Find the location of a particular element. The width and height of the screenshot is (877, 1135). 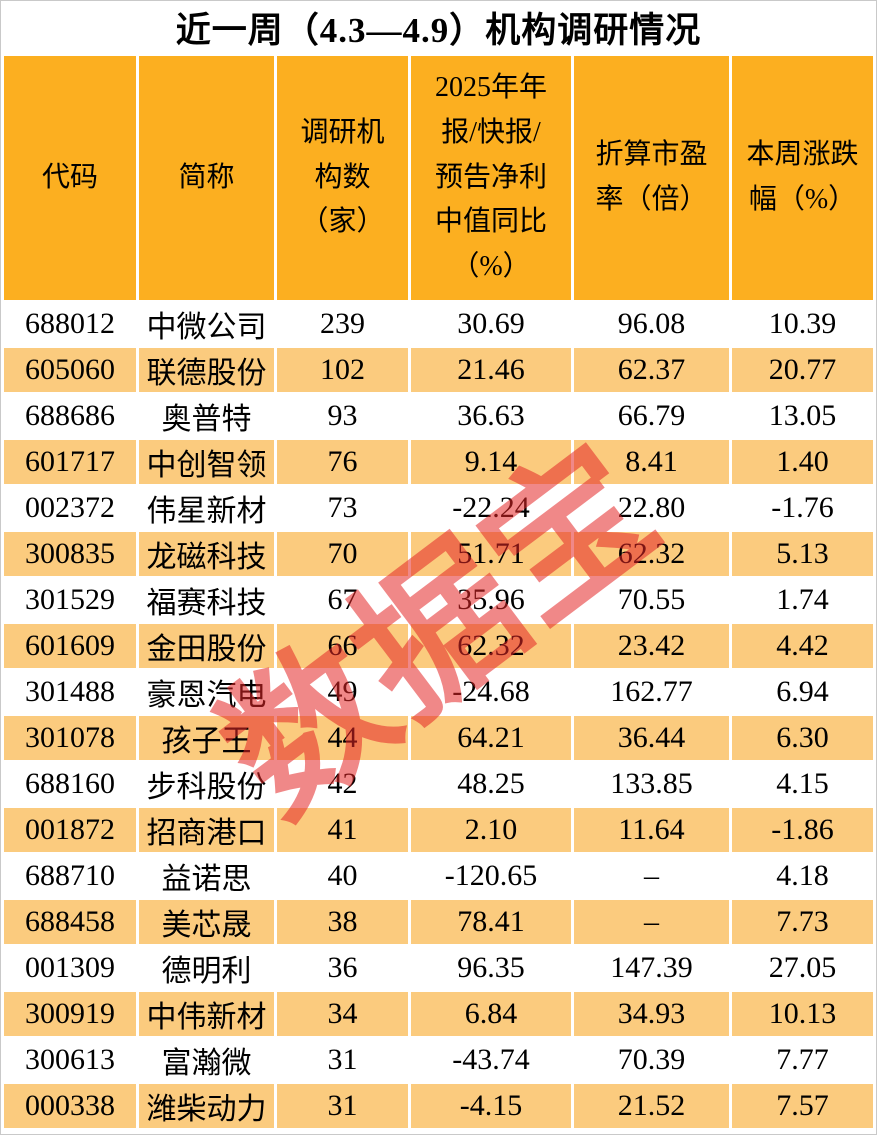

cell-name: 孩子王 is located at coordinates (206, 738).